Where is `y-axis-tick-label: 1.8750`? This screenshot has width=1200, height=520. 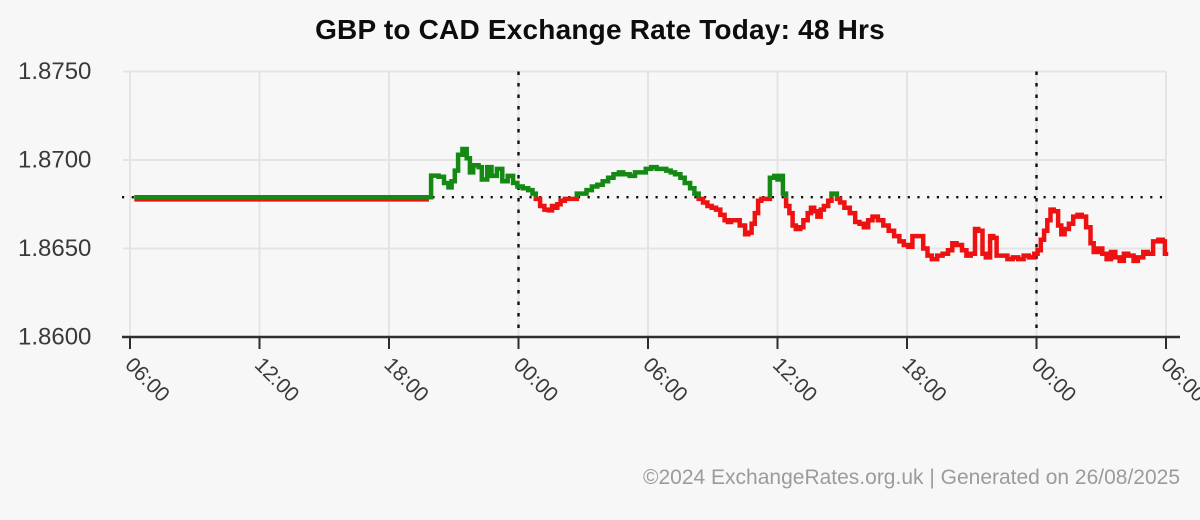 y-axis-tick-label: 1.8750 is located at coordinates (54, 71).